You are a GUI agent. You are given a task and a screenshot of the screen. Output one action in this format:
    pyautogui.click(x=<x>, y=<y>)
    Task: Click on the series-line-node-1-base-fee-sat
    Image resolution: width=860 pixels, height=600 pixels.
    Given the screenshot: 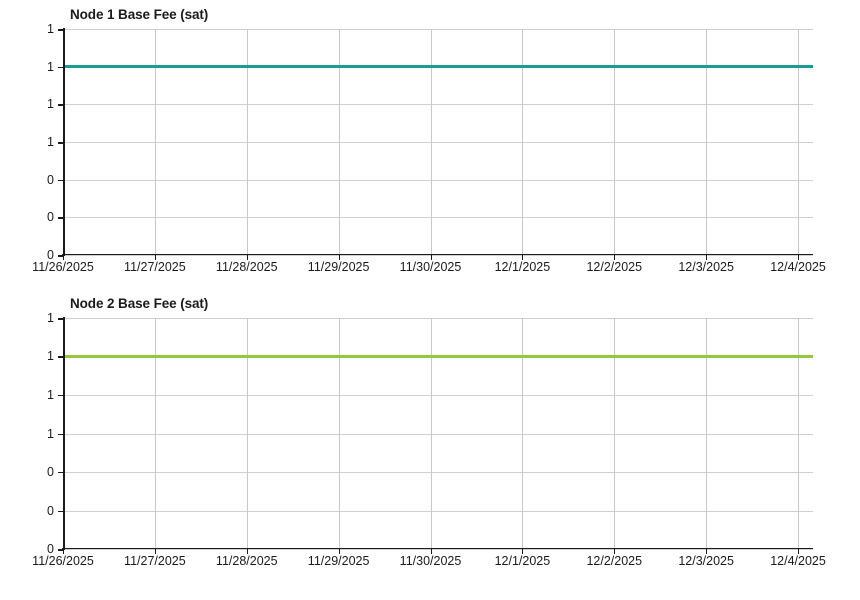 What is the action you would take?
    pyautogui.click(x=438, y=67)
    